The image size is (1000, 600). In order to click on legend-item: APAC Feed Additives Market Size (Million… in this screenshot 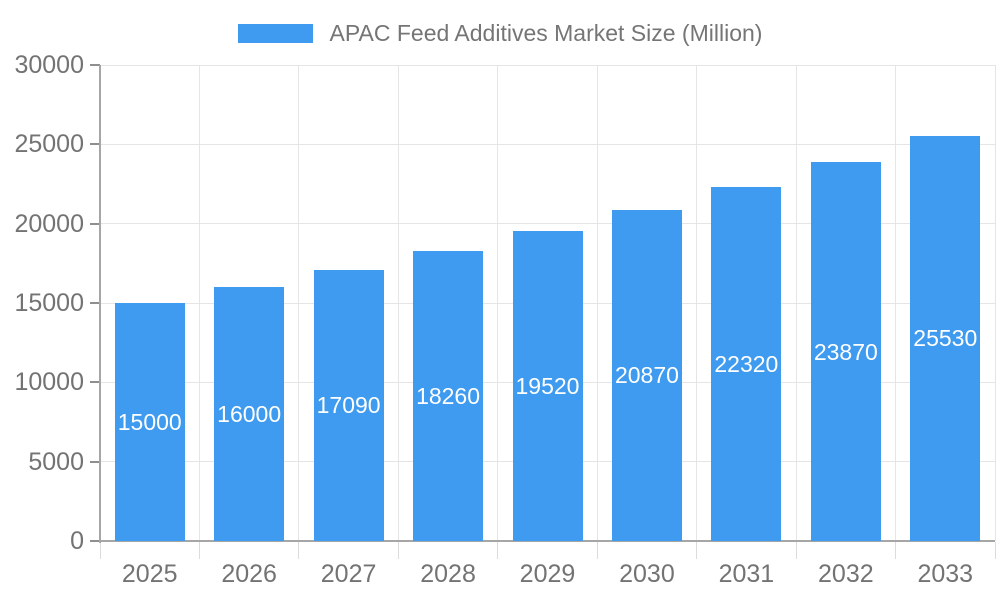, I will do `click(500, 33)`.